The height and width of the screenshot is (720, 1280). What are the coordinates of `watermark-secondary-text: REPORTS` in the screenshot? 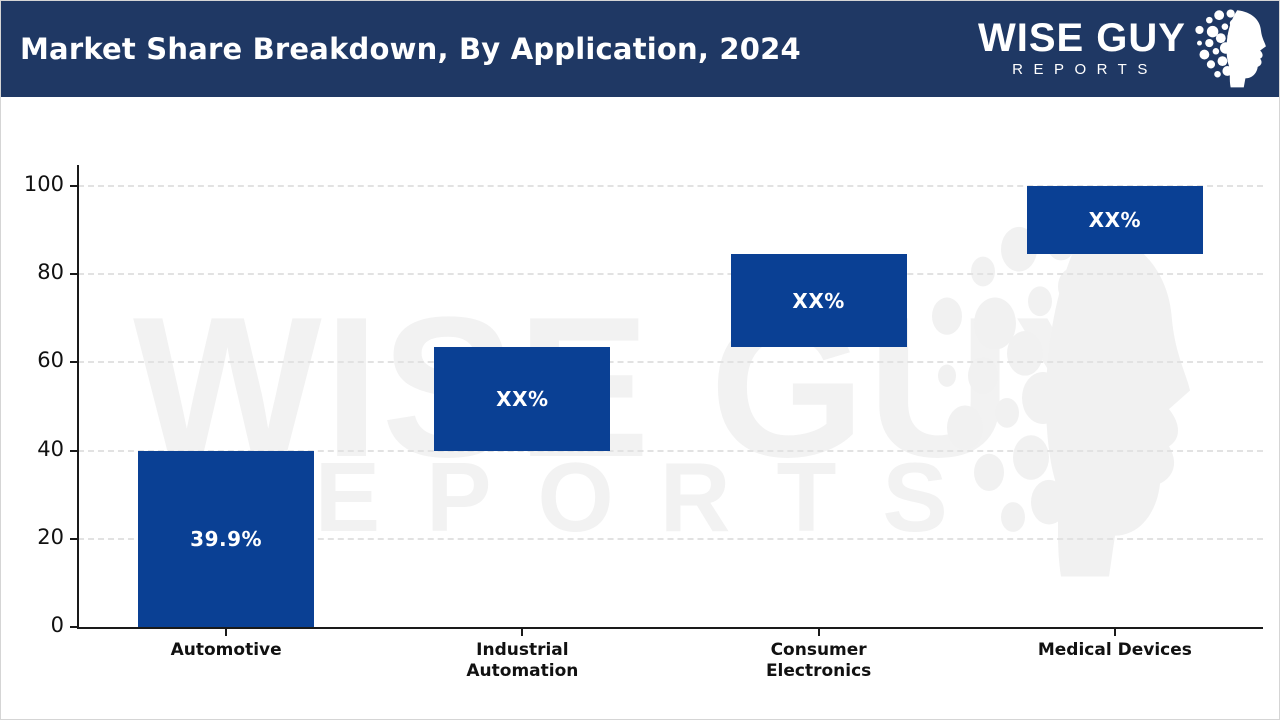 It's located at (596, 497).